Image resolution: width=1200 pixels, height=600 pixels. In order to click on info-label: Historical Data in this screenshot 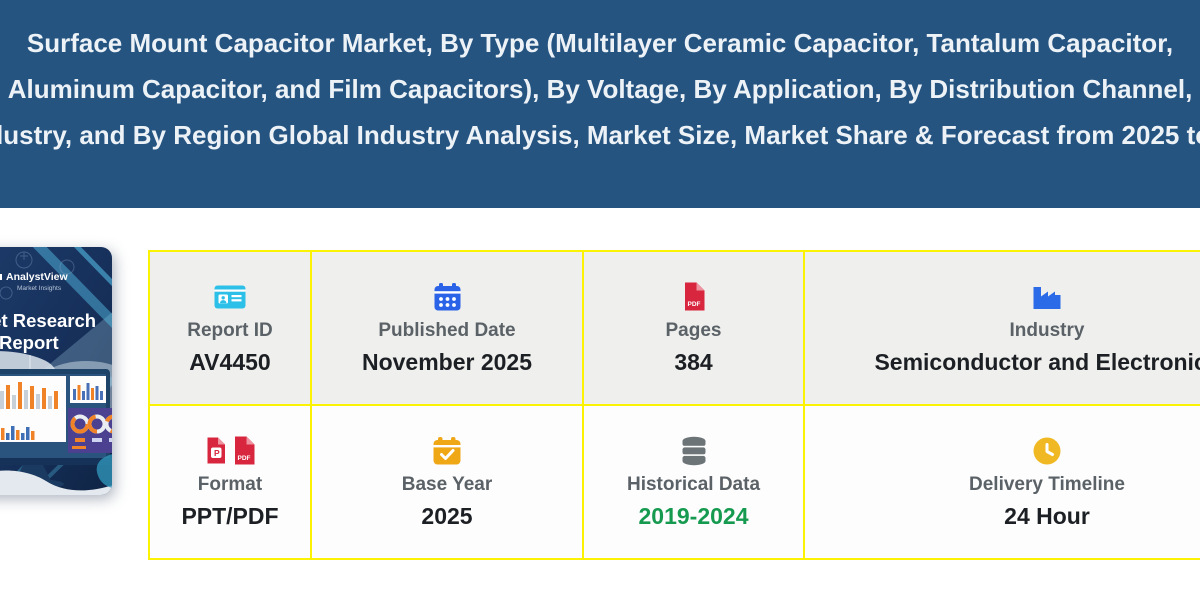, I will do `click(693, 484)`.